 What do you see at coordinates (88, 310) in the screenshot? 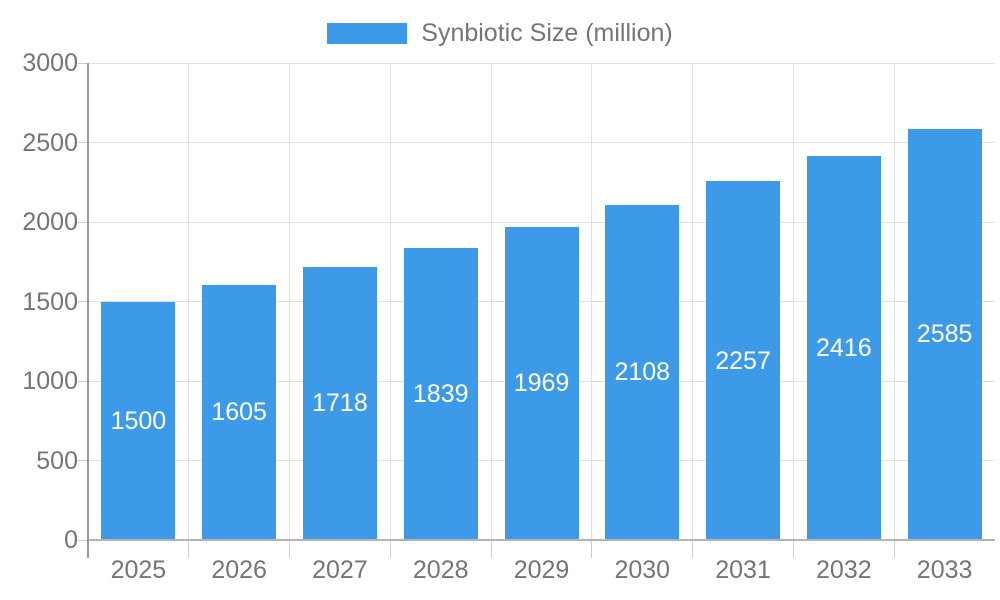
I see `y-axis-line` at bounding box center [88, 310].